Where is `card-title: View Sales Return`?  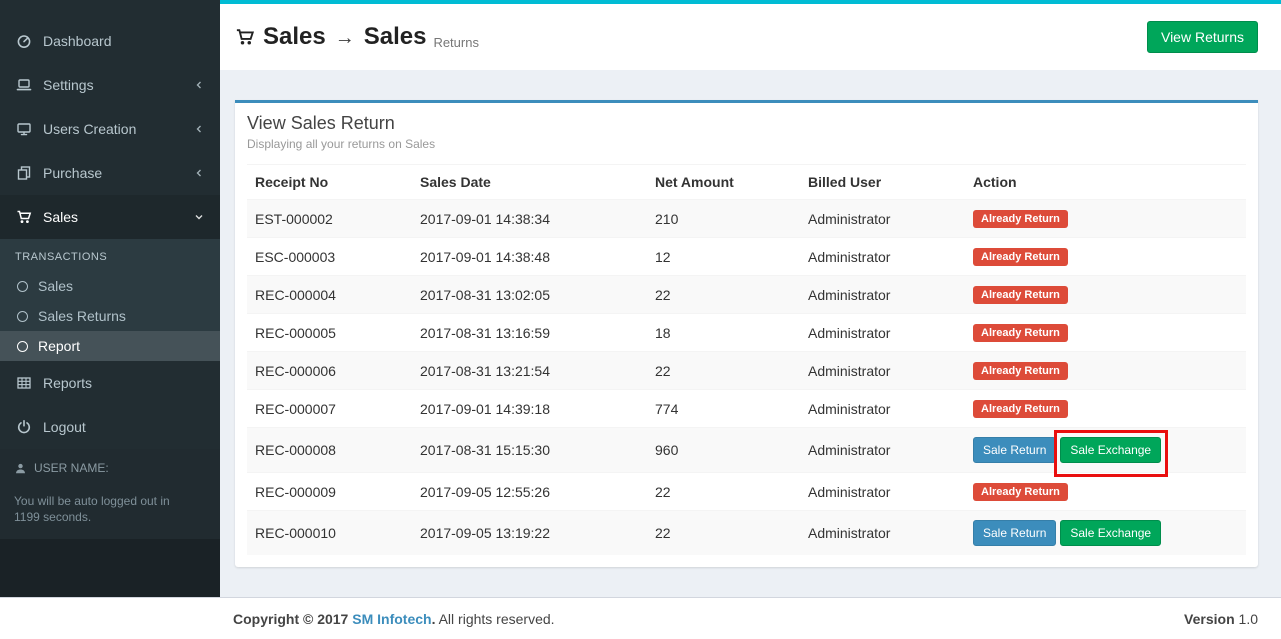 card-title: View Sales Return is located at coordinates (321, 123).